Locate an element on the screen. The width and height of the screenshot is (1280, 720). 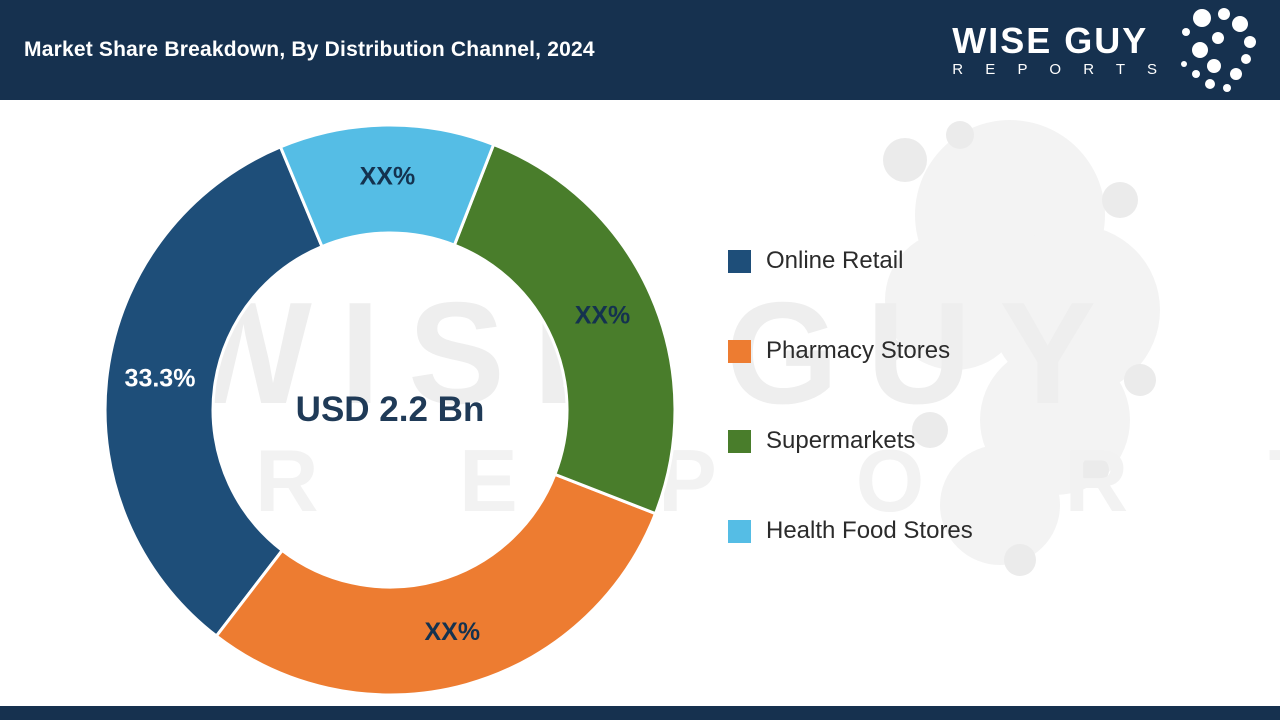
legend-label: Pharmacy Stores is located at coordinates (858, 350).